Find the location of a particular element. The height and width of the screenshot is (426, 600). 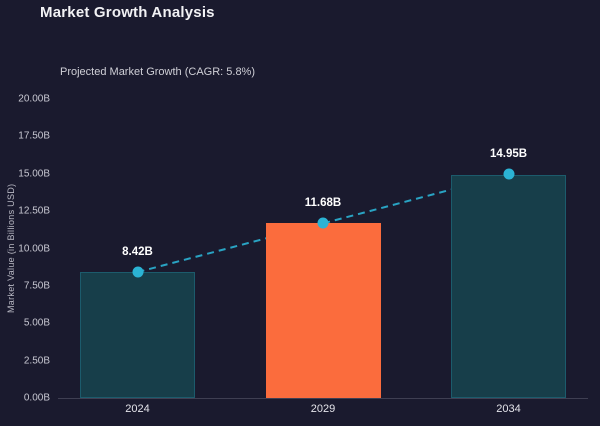

y-tick-2.50B: 2.50B is located at coordinates (36, 361).